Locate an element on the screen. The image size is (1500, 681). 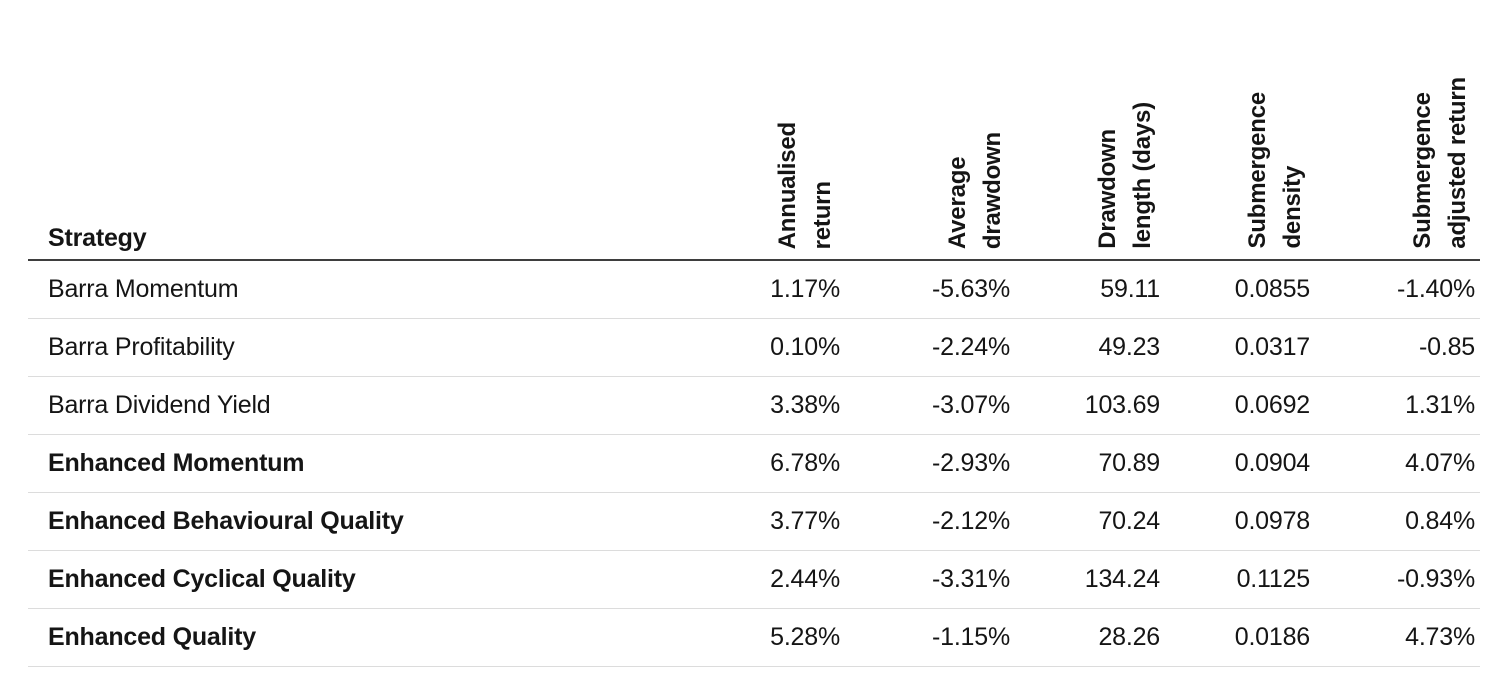
strategy-cell: Enhanced Cyclical Quality is located at coordinates (363, 579).